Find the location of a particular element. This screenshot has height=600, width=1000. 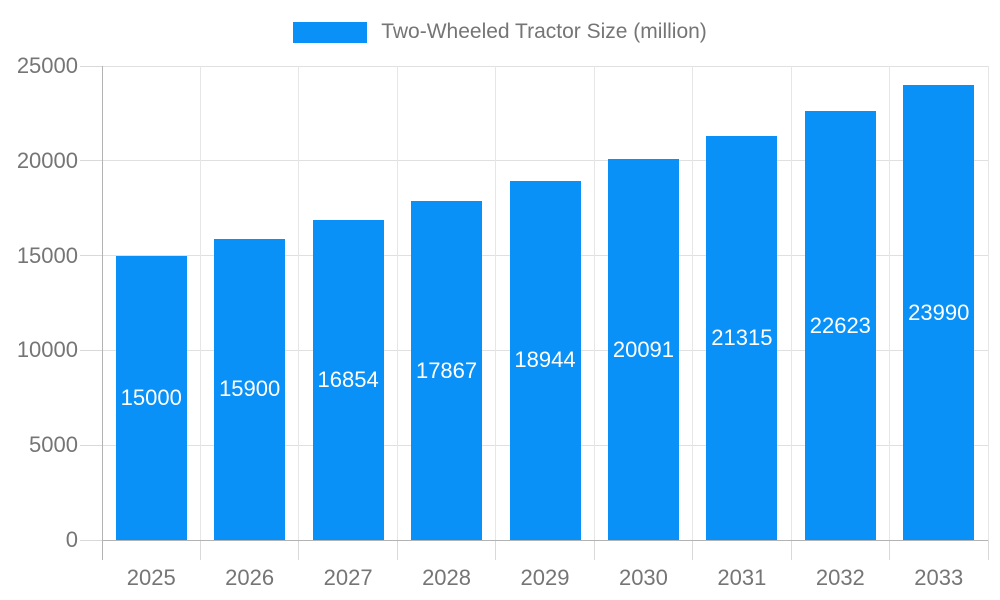

legend-swatch-icon is located at coordinates (330, 32).